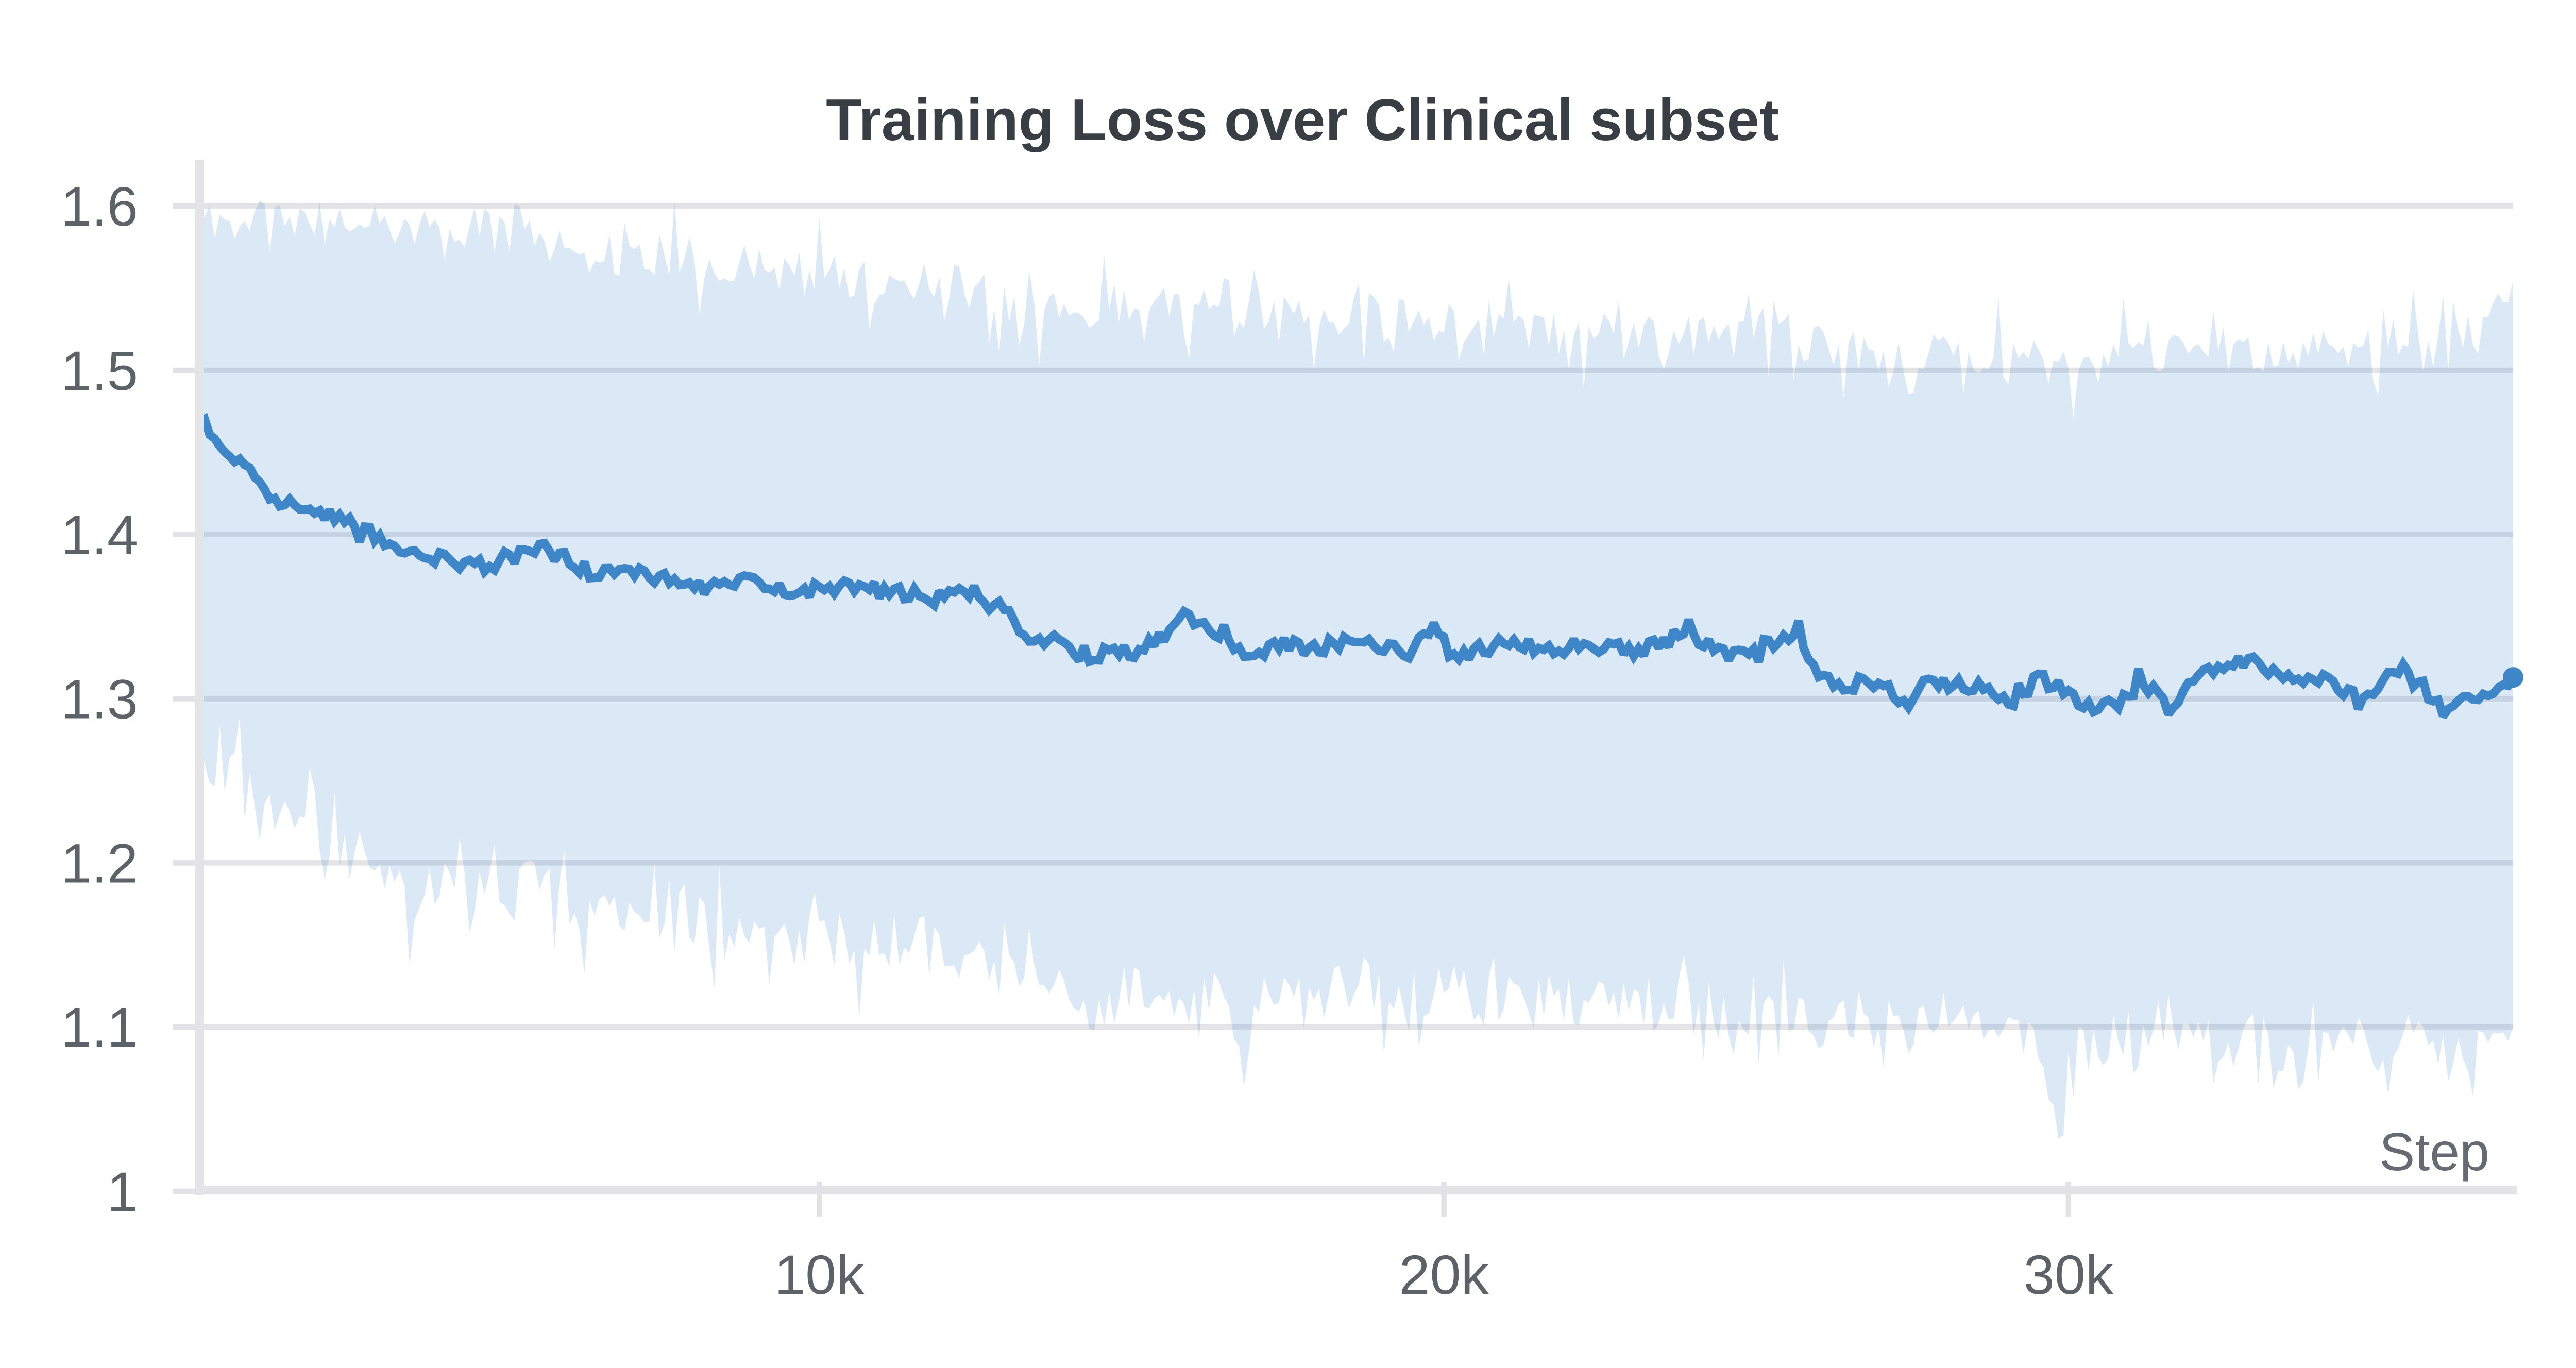 The image size is (2576, 1368). I want to click on y-tick-label: 1.2, so click(99, 863).